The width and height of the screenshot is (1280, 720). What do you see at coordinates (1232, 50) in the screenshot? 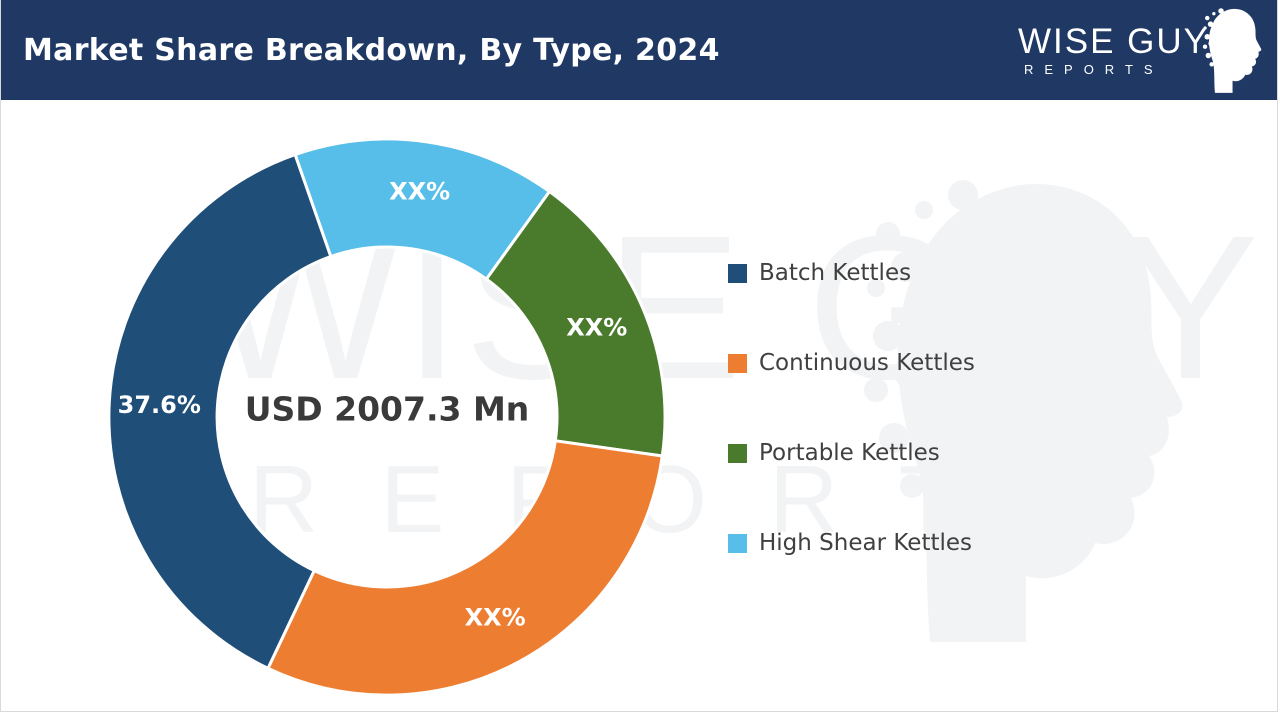
I see `logo-face-icon` at bounding box center [1232, 50].